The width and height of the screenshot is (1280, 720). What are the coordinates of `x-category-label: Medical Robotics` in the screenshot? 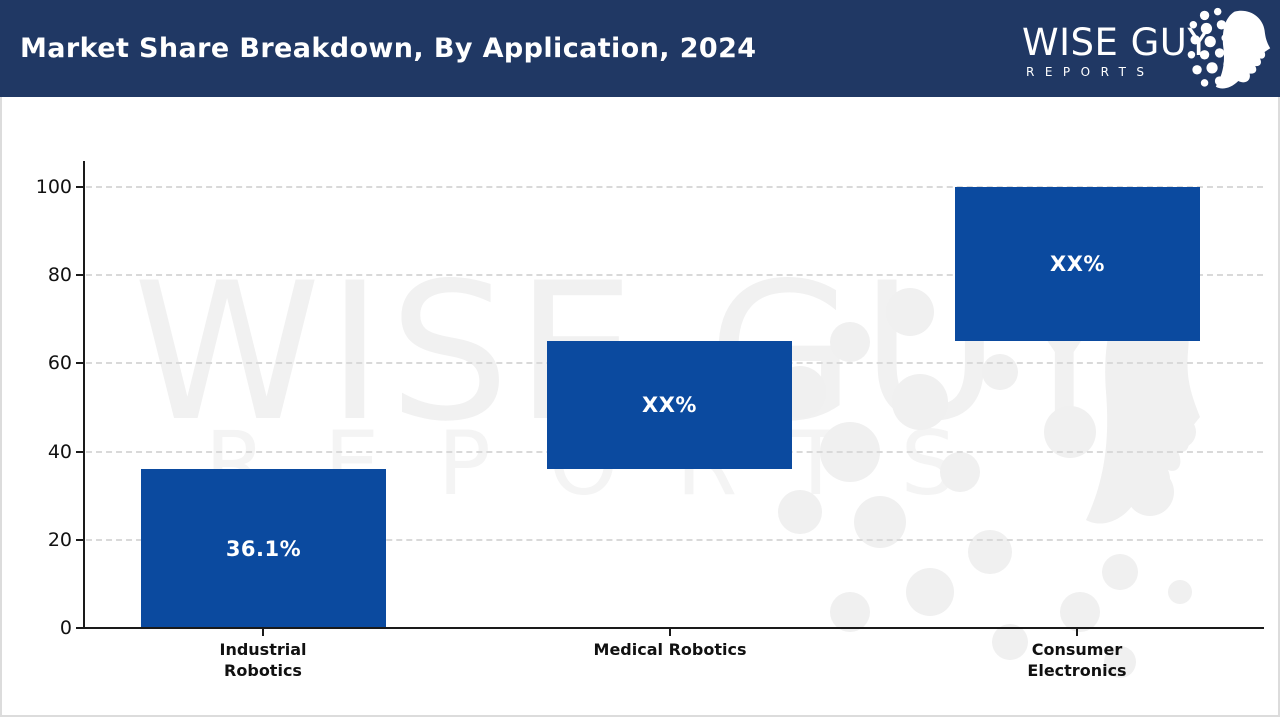 It's located at (670, 649).